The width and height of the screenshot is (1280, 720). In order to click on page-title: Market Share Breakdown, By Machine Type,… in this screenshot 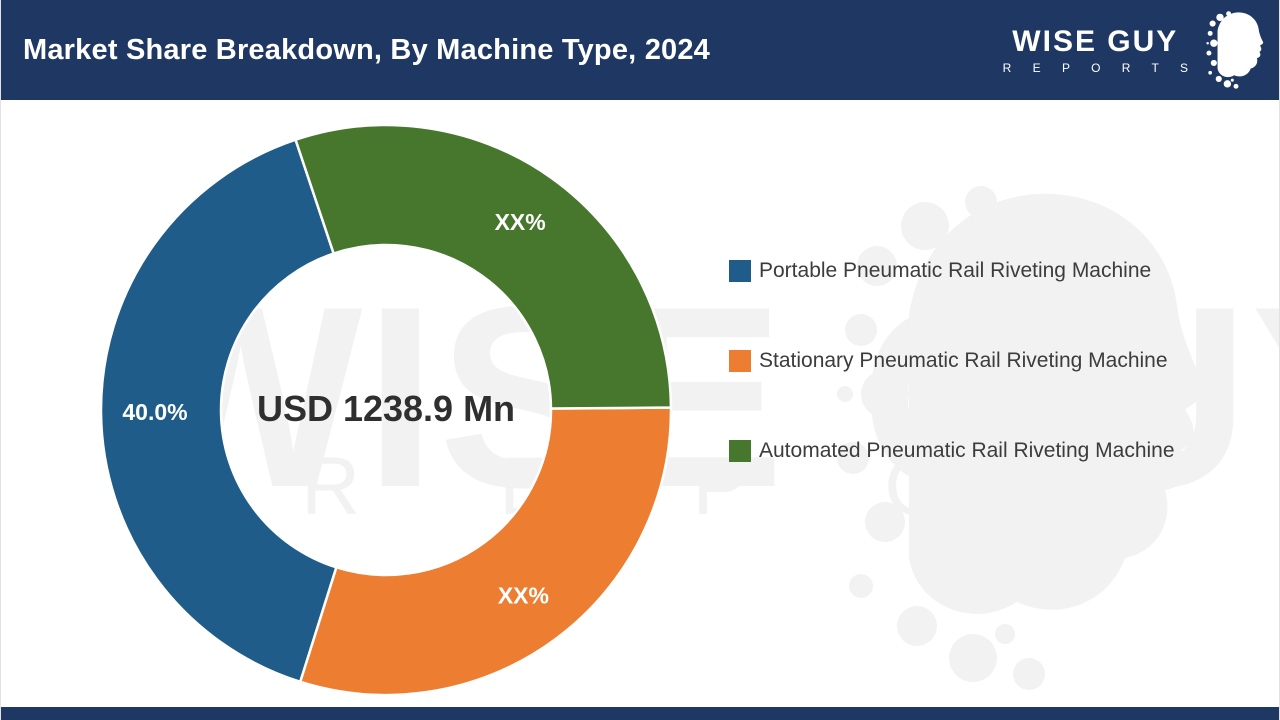, I will do `click(367, 49)`.